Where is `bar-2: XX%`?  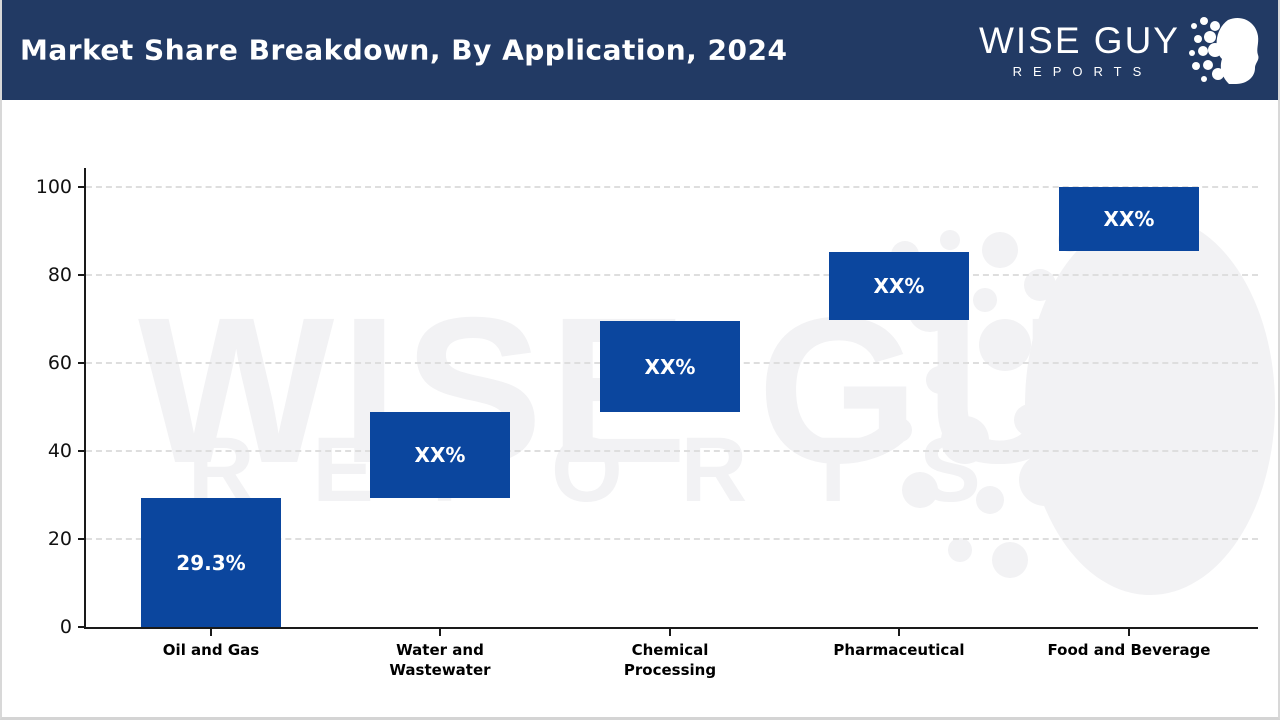 bar-2: XX% is located at coordinates (670, 367).